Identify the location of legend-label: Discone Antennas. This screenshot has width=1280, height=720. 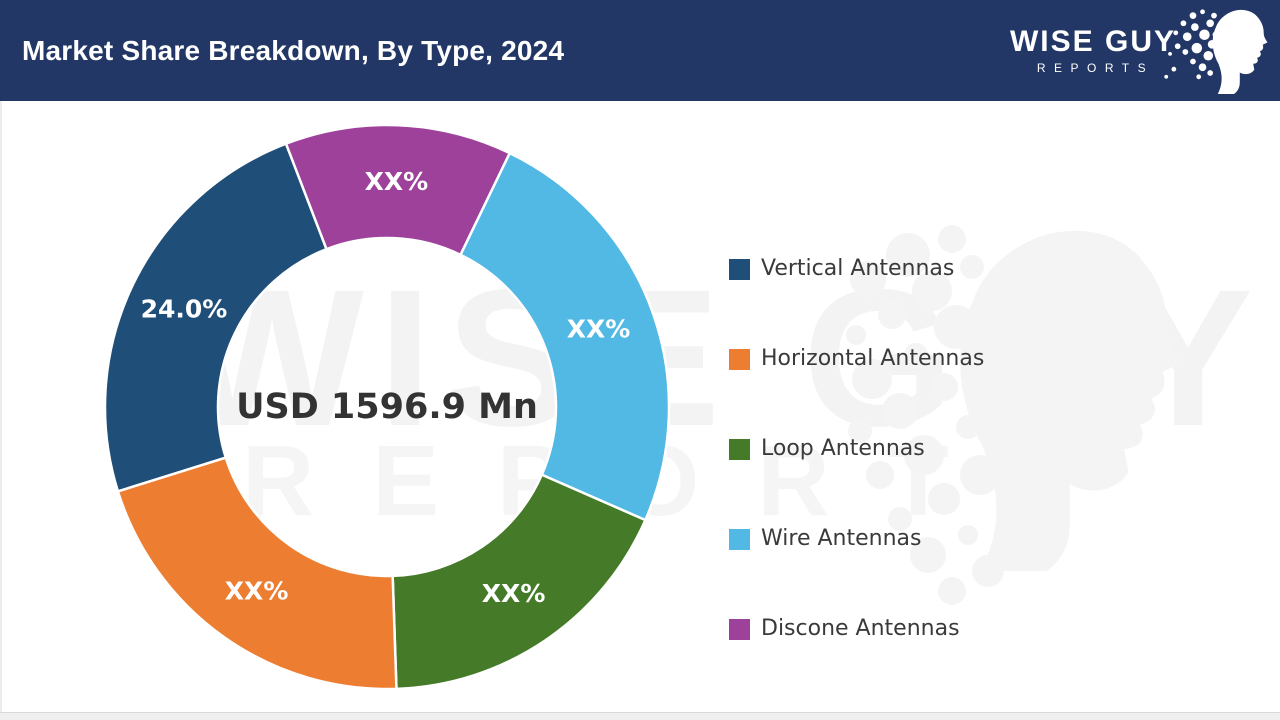
(860, 628).